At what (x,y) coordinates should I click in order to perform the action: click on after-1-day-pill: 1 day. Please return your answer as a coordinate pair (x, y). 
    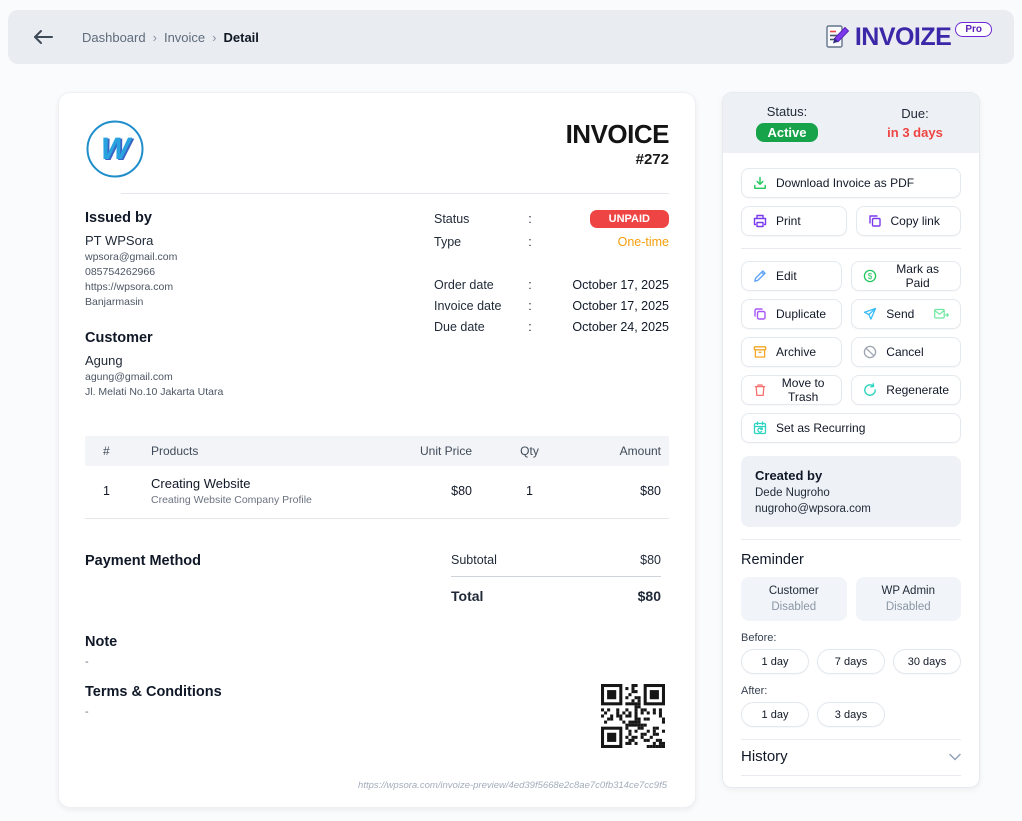
    Looking at the image, I should click on (775, 714).